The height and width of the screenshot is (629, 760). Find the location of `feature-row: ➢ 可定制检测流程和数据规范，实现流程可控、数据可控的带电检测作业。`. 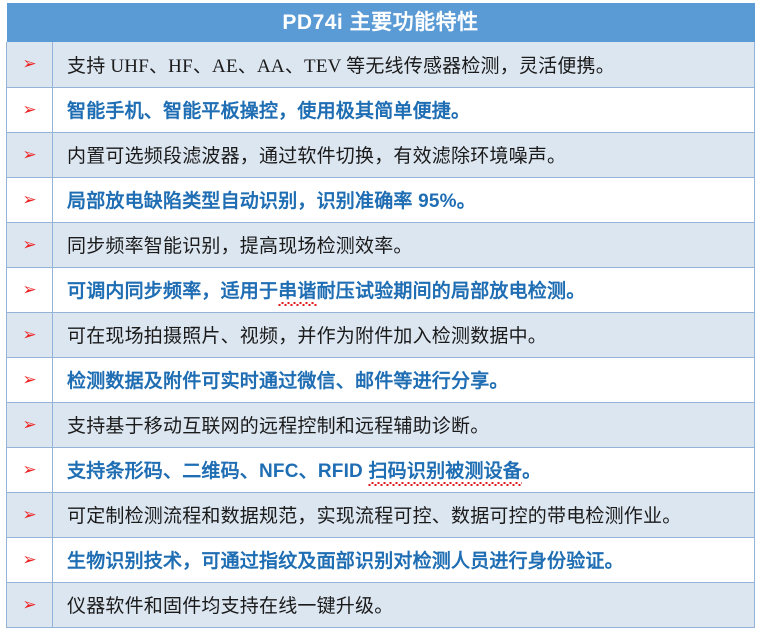

feature-row: ➢ 可定制检测流程和数据规范，实现流程可控、数据可控的带电检测作业。 is located at coordinates (380, 515).